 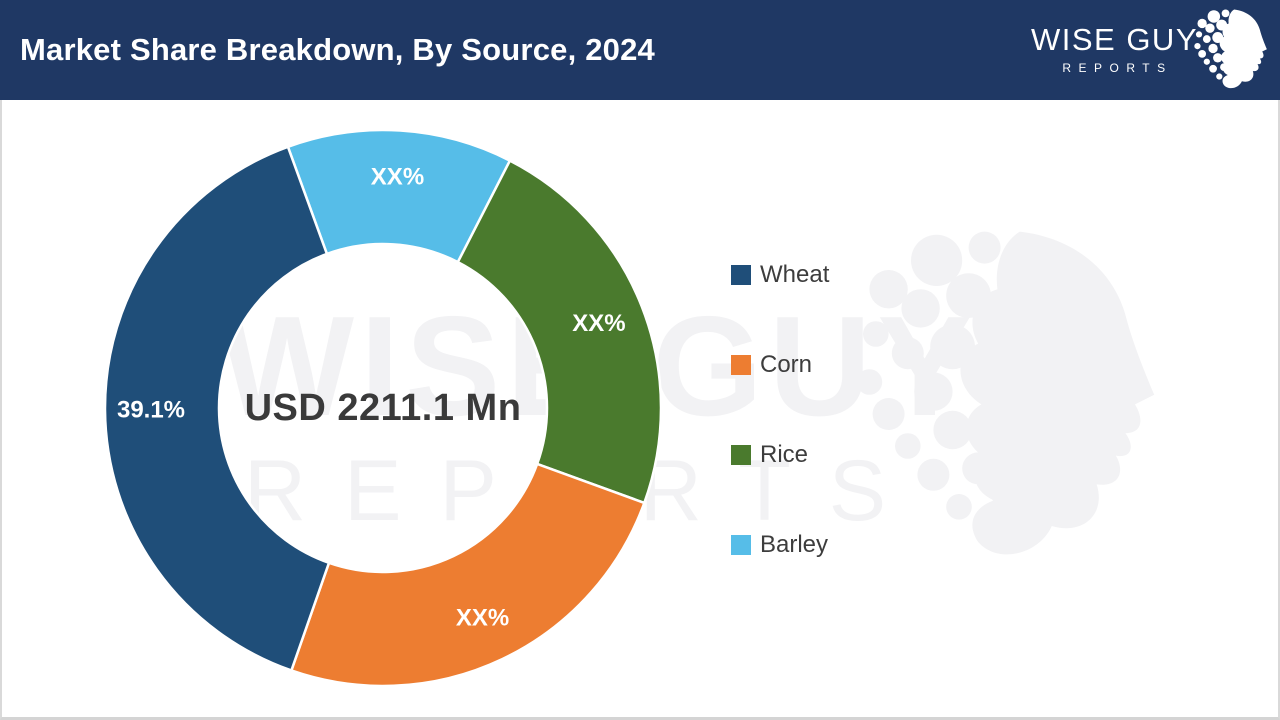 What do you see at coordinates (467, 575) in the screenshot?
I see `donut-segment-corn` at bounding box center [467, 575].